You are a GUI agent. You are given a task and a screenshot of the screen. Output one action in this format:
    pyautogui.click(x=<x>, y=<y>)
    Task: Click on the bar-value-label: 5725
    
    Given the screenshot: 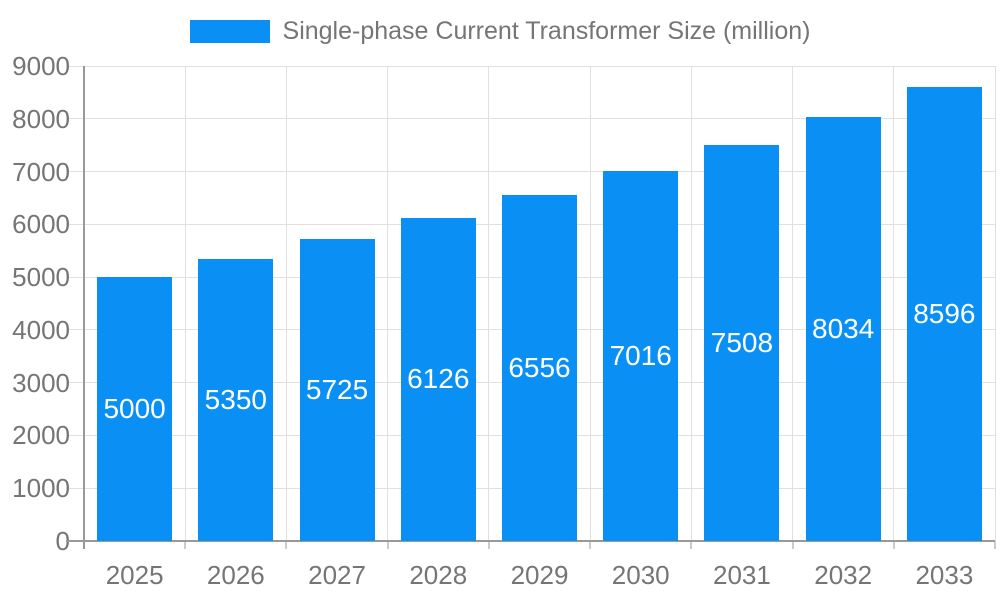 What is the action you would take?
    pyautogui.click(x=337, y=389)
    